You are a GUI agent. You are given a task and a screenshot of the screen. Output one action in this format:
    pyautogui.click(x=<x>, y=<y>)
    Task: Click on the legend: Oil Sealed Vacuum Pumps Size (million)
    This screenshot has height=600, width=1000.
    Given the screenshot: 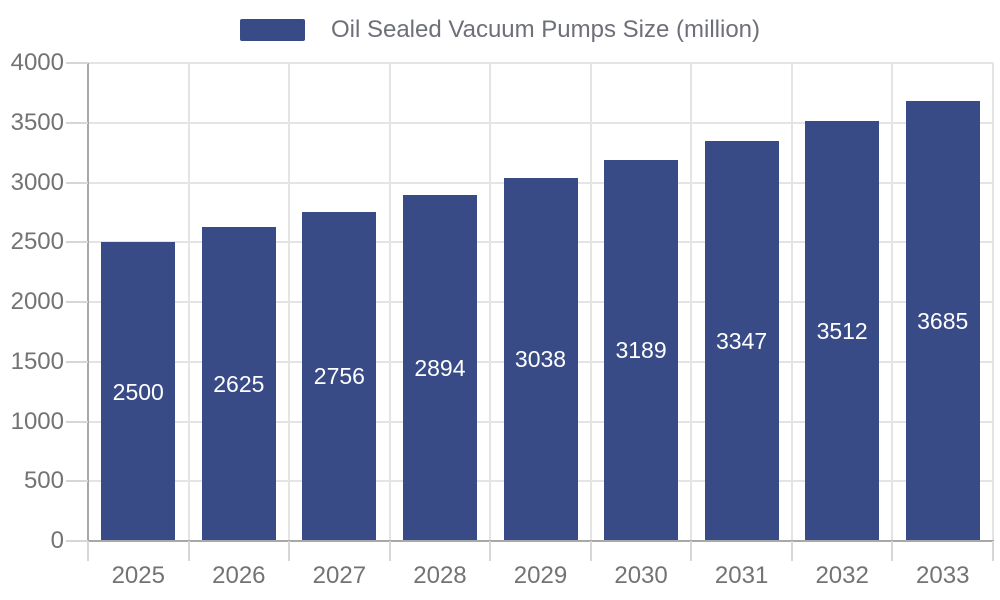 What is the action you would take?
    pyautogui.click(x=500, y=30)
    